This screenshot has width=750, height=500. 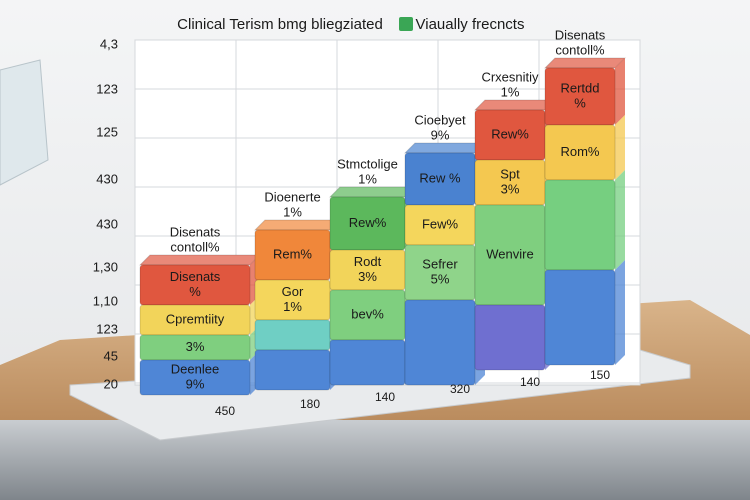 I want to click on segment-label: 1%, so click(x=292, y=306).